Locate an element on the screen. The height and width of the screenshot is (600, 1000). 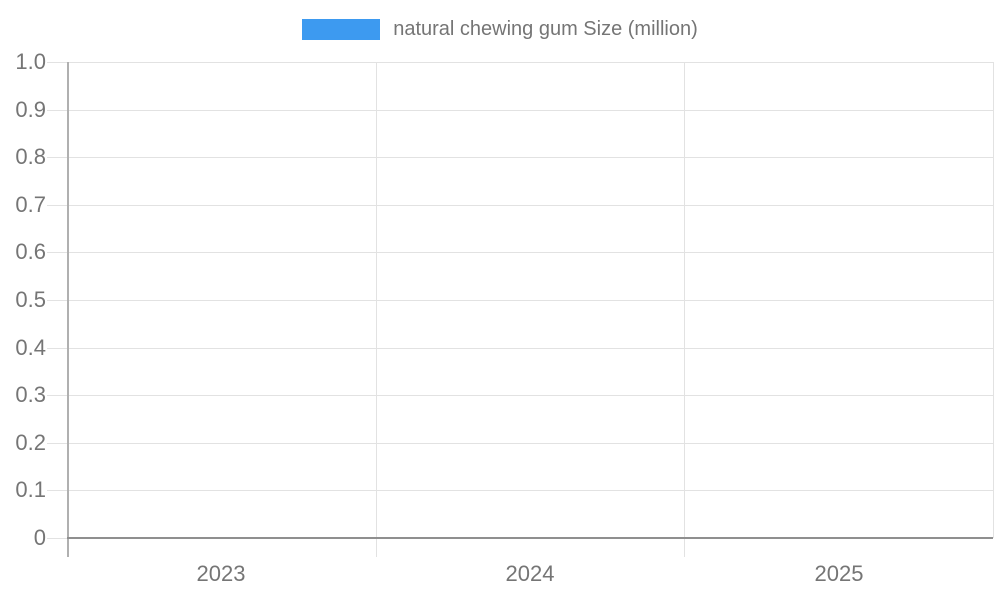
plot-right-border is located at coordinates (993, 300).